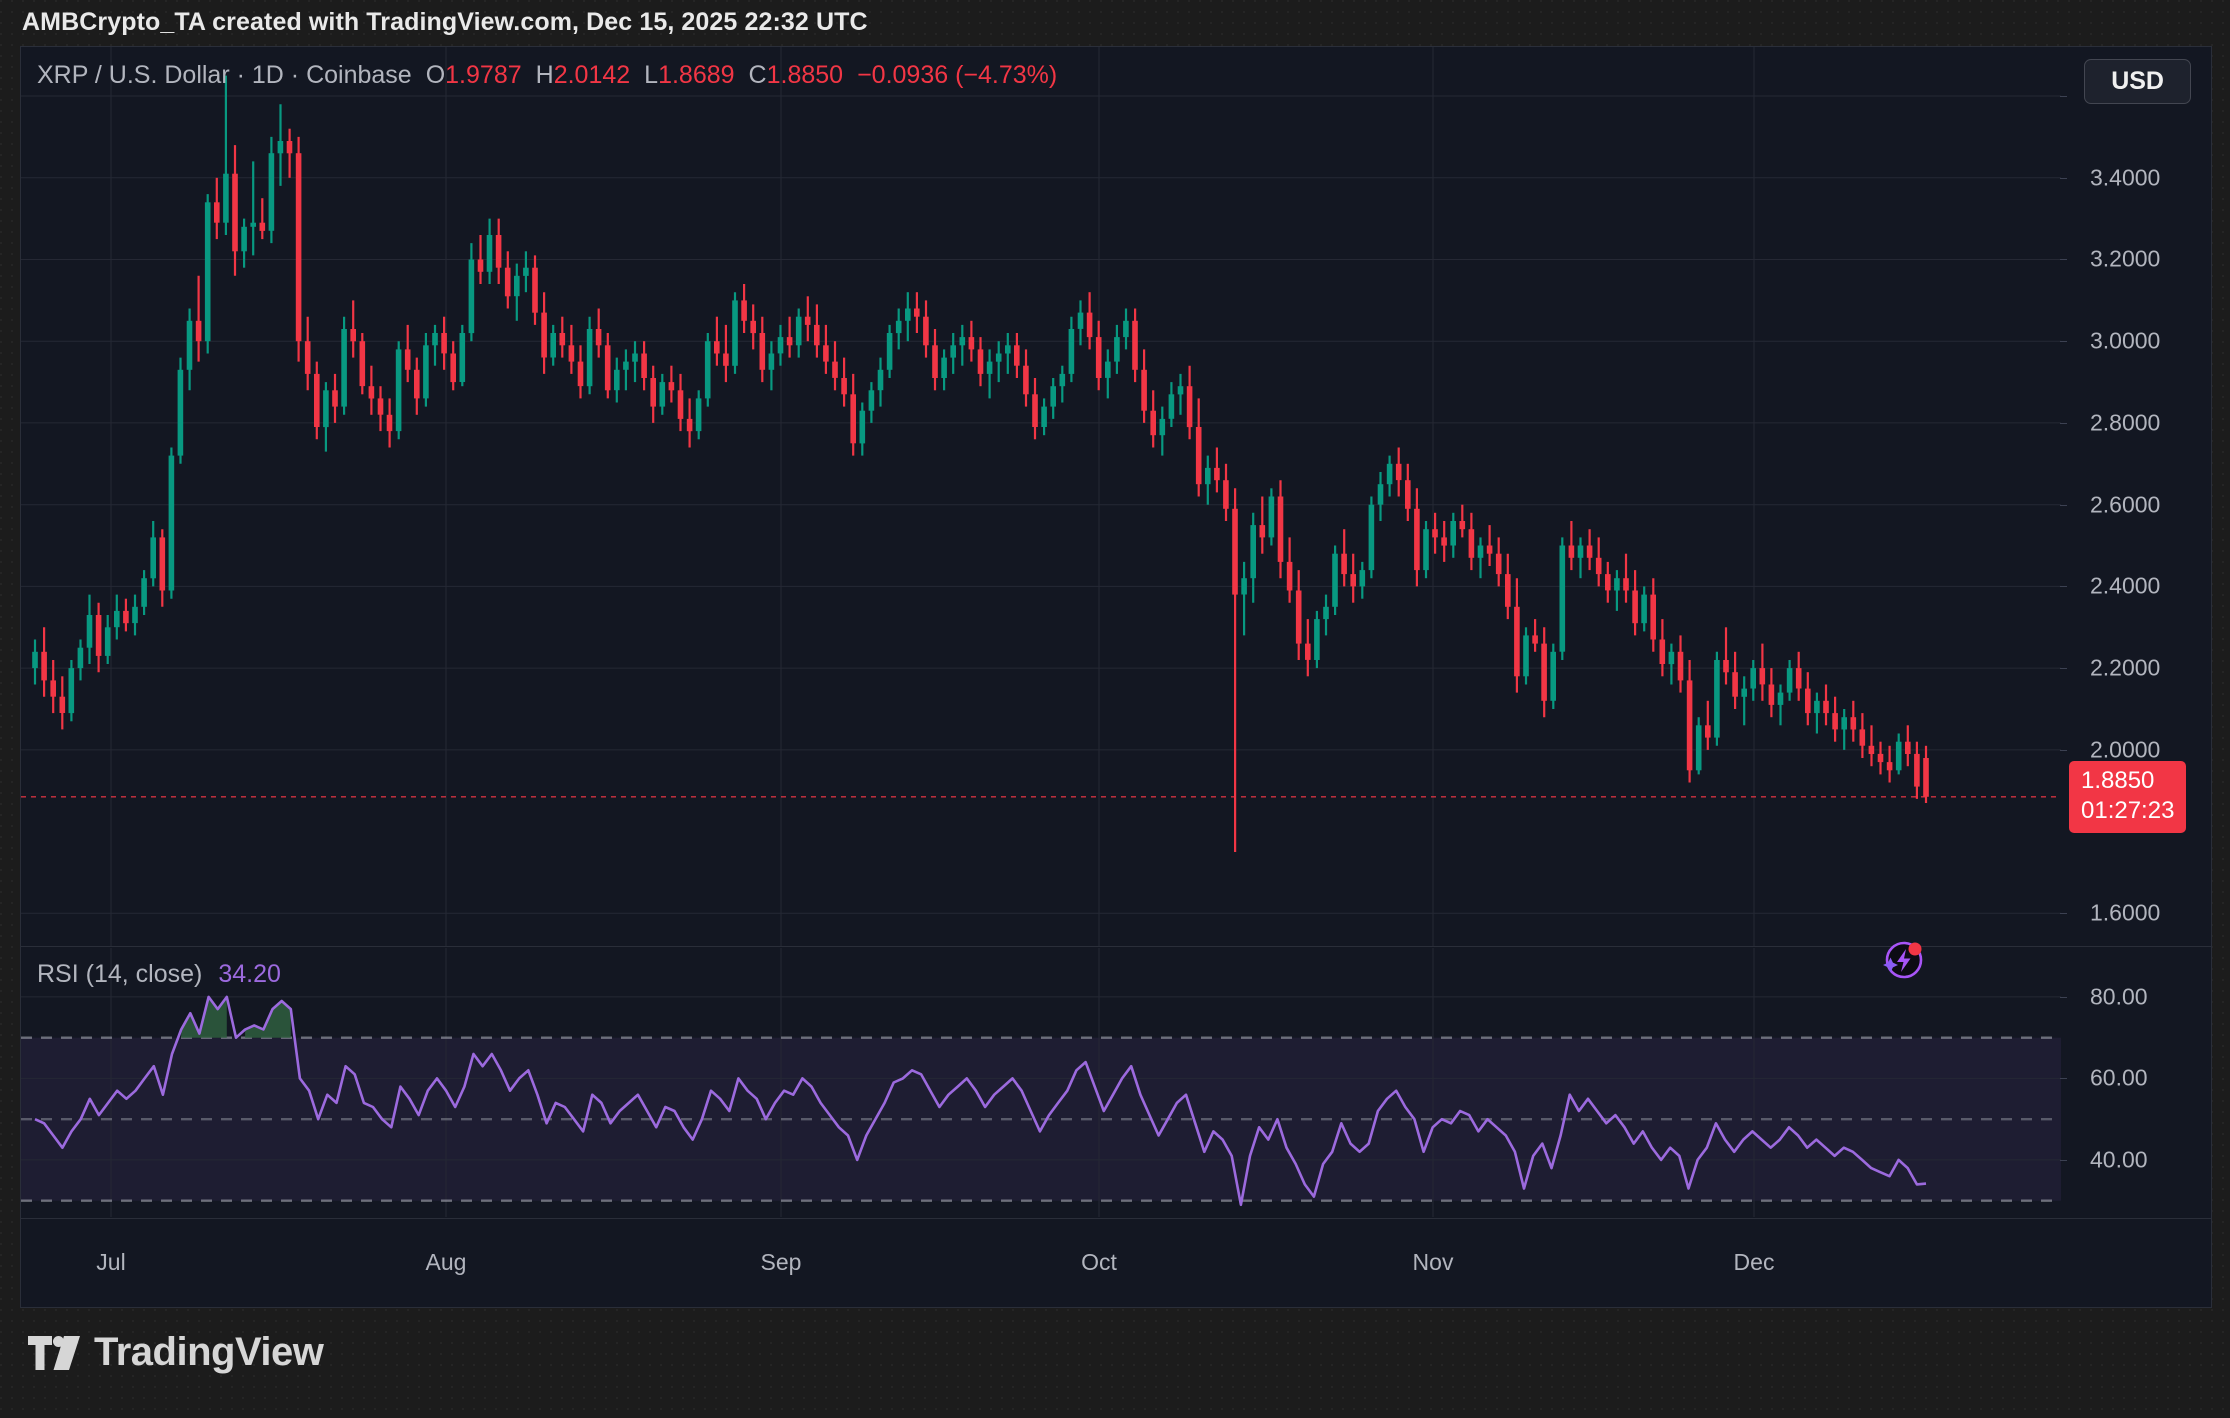 The image size is (2230, 1418). I want to click on rsi-axis: 80.00 60.00 40.00, so click(2135, 1082).